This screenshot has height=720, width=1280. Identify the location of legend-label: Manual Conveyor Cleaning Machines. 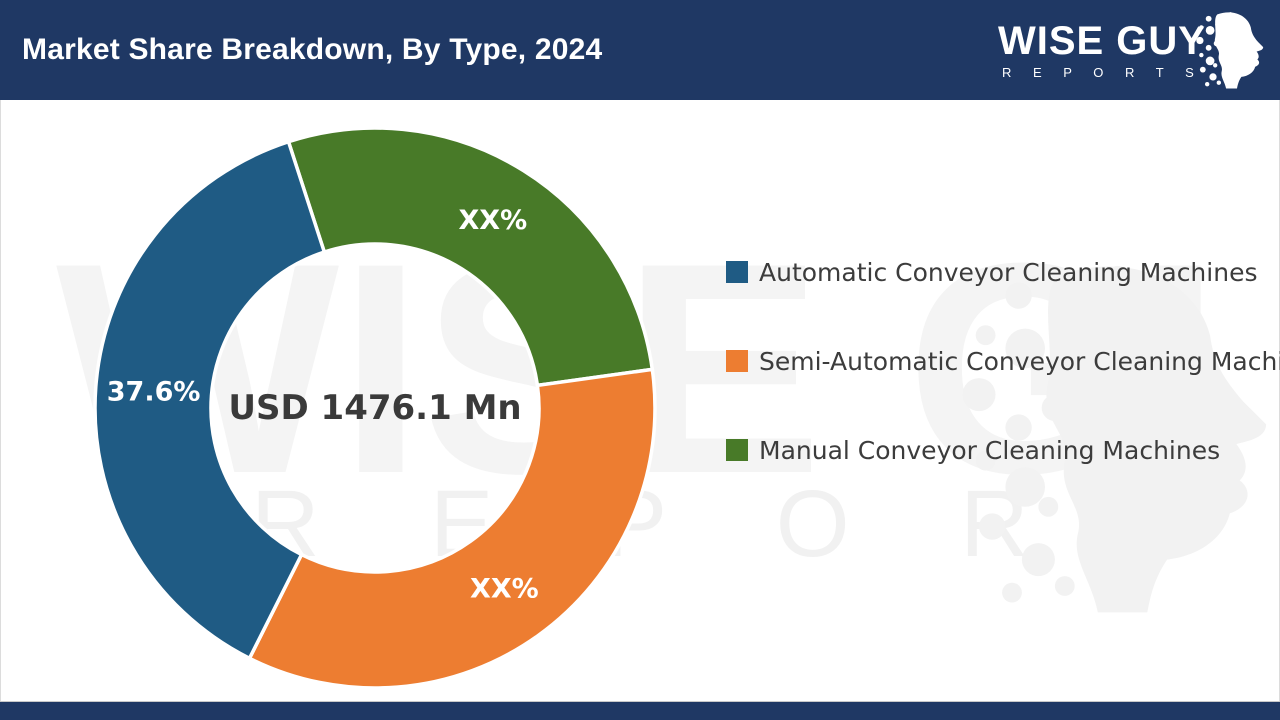
(990, 450).